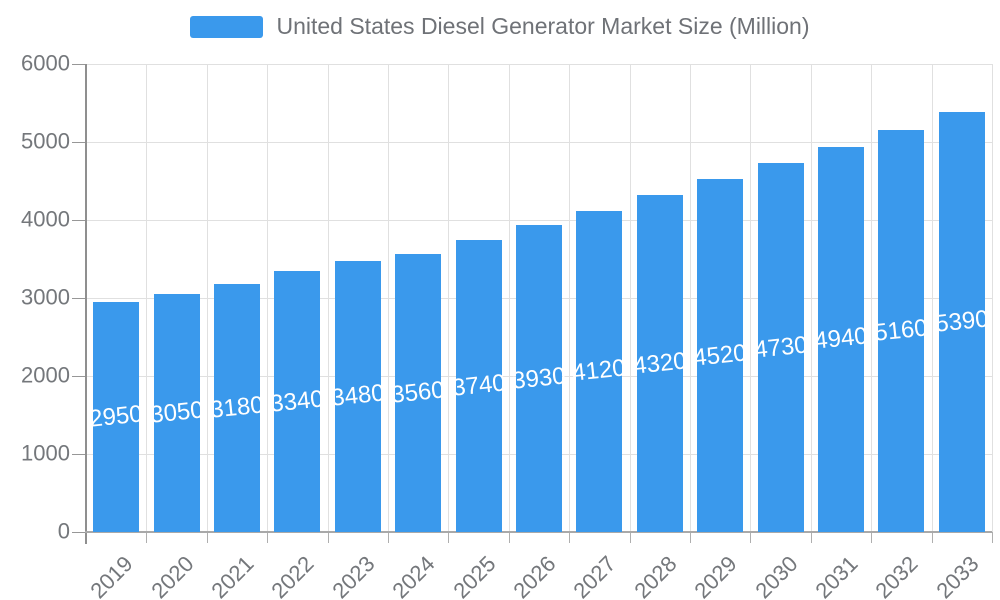  I want to click on y-axis-label: 2000, so click(45, 375).